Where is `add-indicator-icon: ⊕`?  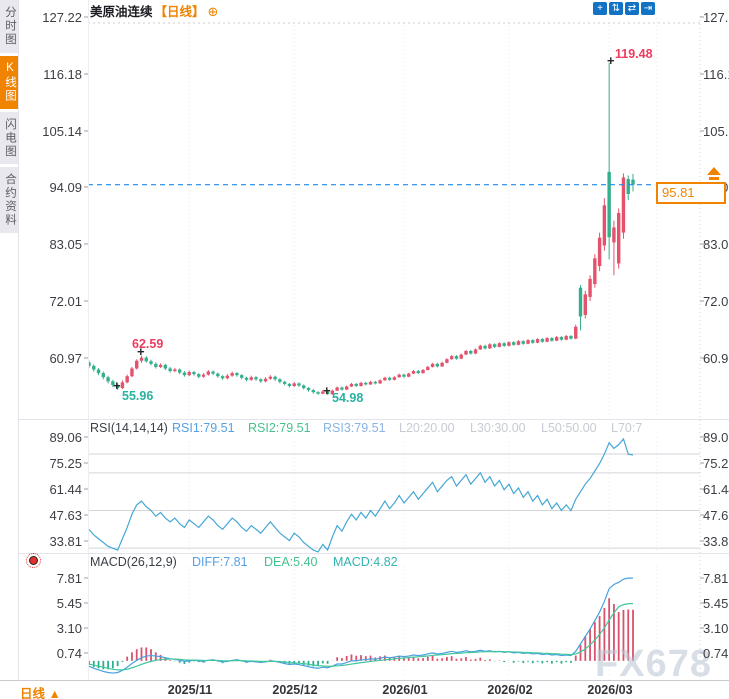
add-indicator-icon: ⊕ is located at coordinates (213, 11).